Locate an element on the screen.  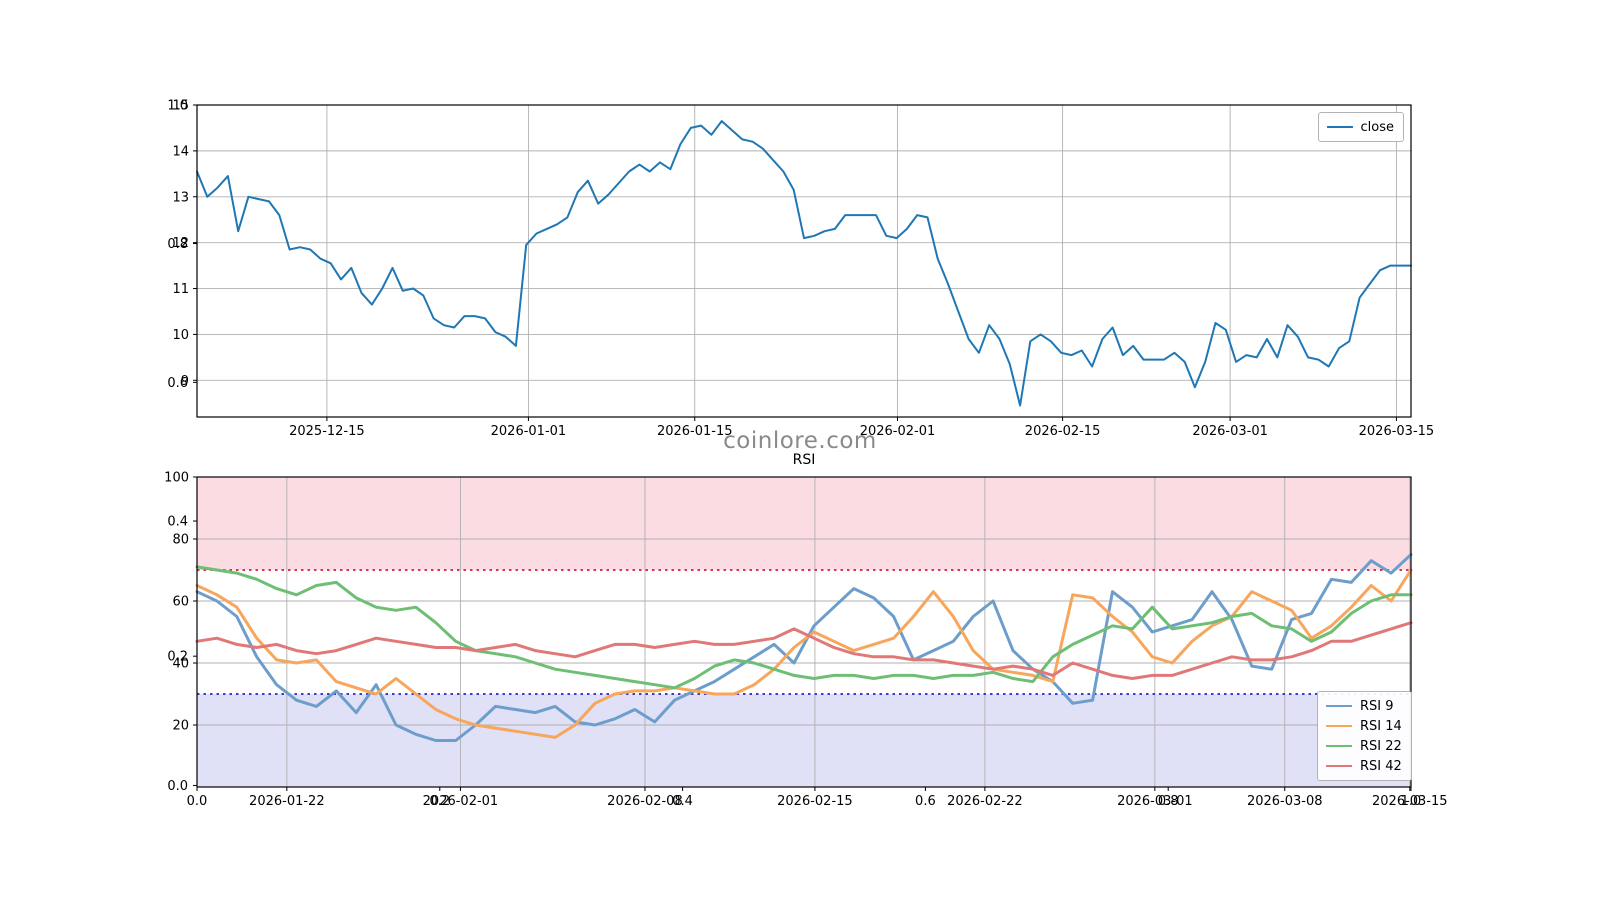
price-ytick-label: 12 is located at coordinates (180, 243).